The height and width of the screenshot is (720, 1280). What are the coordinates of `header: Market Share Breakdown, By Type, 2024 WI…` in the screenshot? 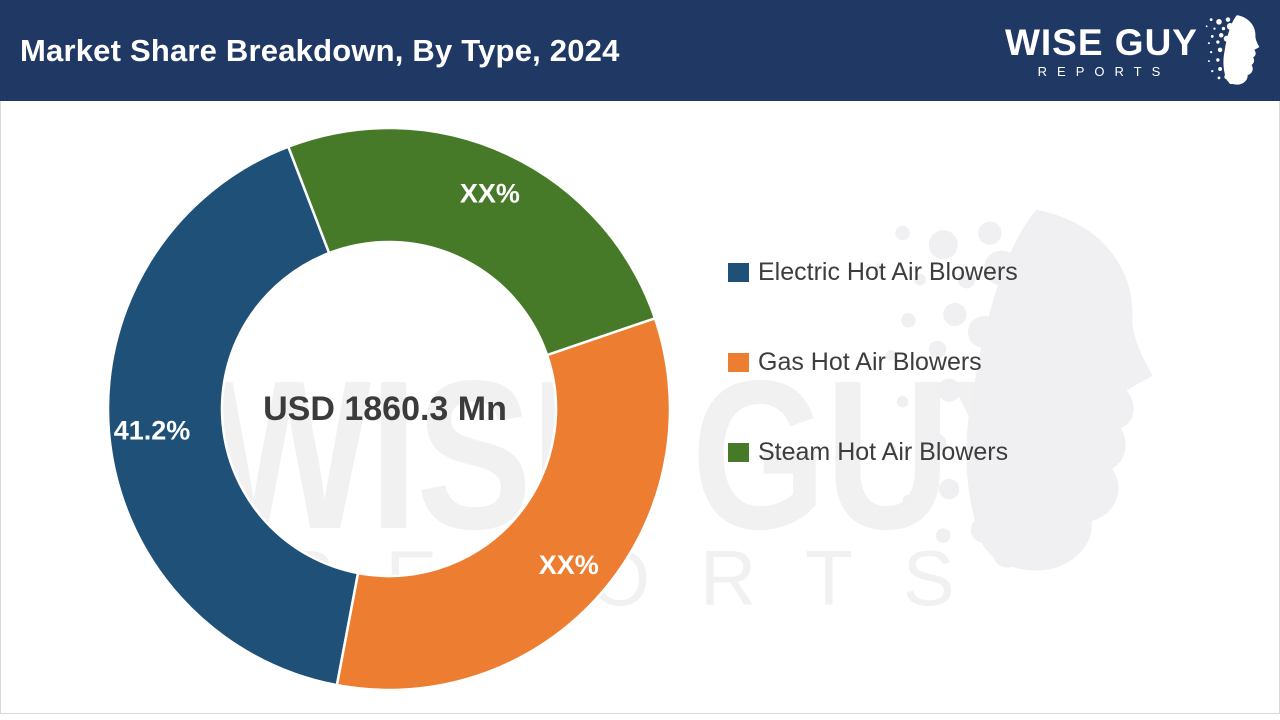 It's located at (640, 50).